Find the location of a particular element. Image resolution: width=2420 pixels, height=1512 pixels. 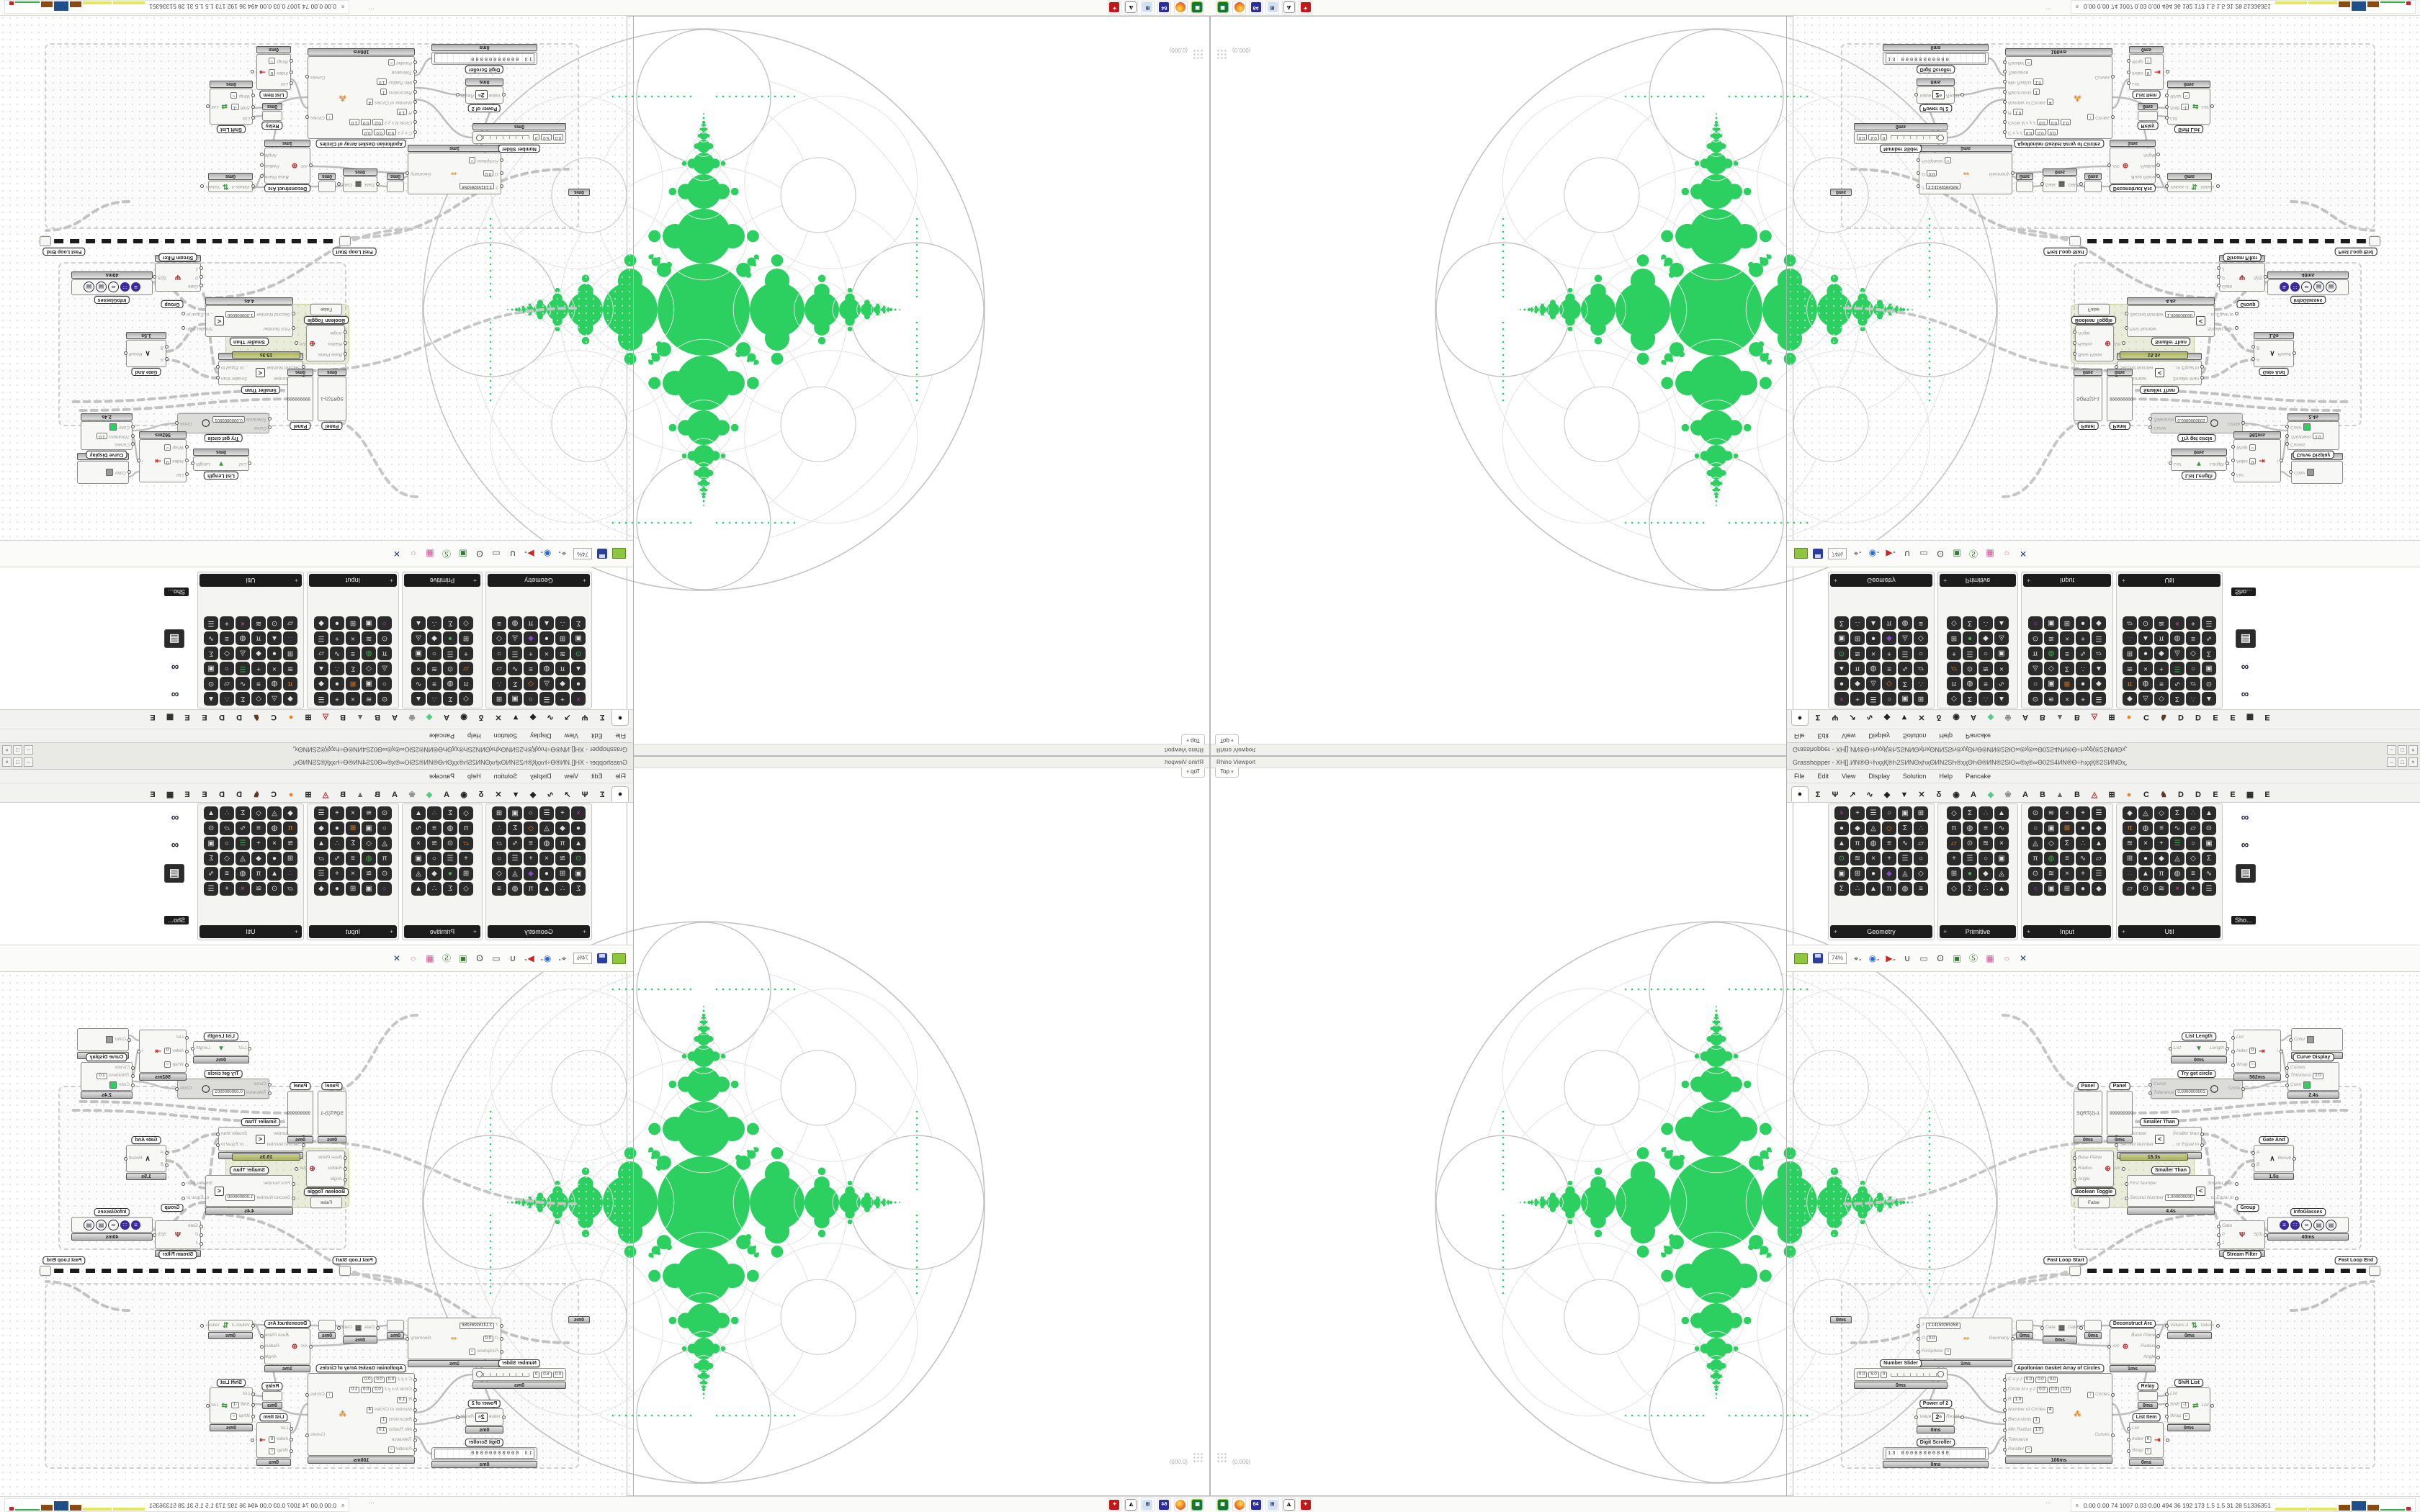

toolbar-icon: ▭ is located at coordinates (1923, 958).